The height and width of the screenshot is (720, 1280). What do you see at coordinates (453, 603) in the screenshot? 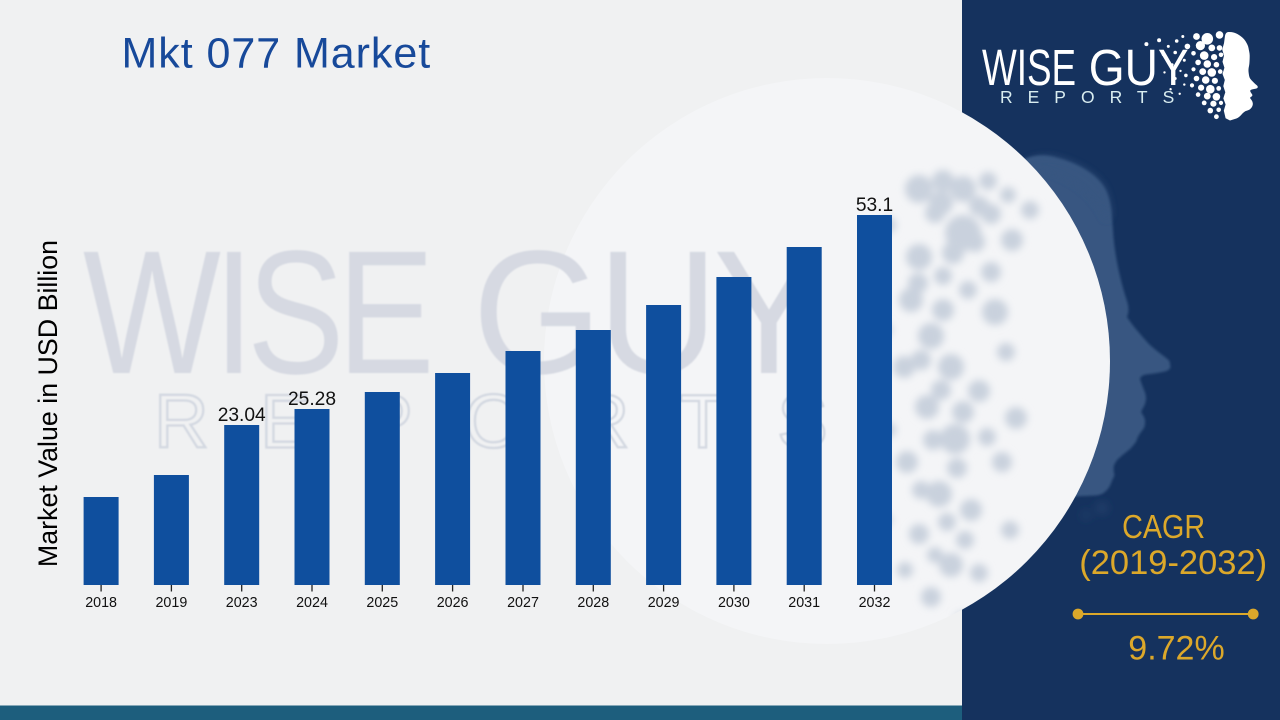
I see `svg-text: 2026` at bounding box center [453, 603].